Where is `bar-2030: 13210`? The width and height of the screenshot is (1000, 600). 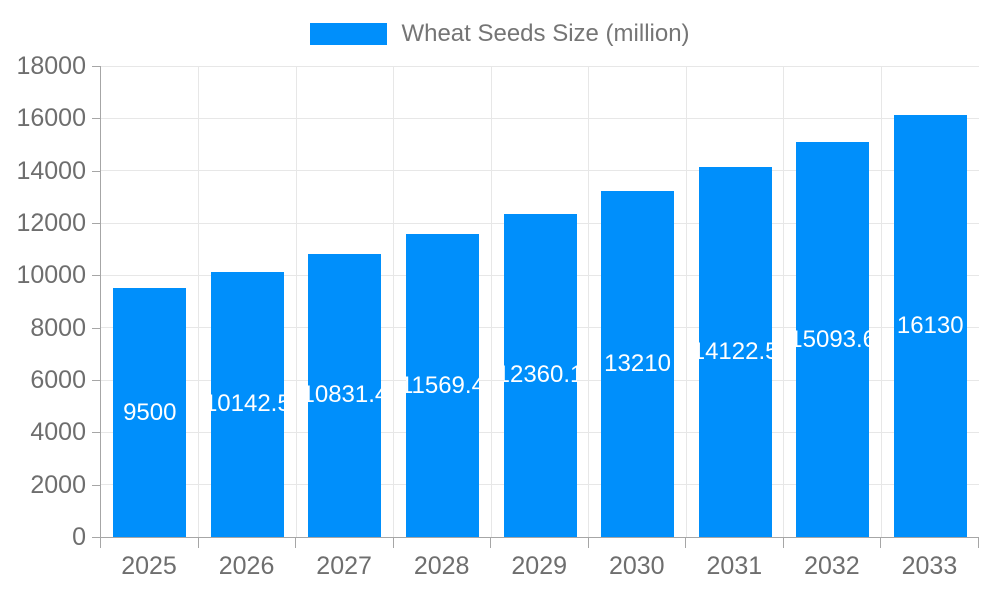 bar-2030: 13210 is located at coordinates (638, 364).